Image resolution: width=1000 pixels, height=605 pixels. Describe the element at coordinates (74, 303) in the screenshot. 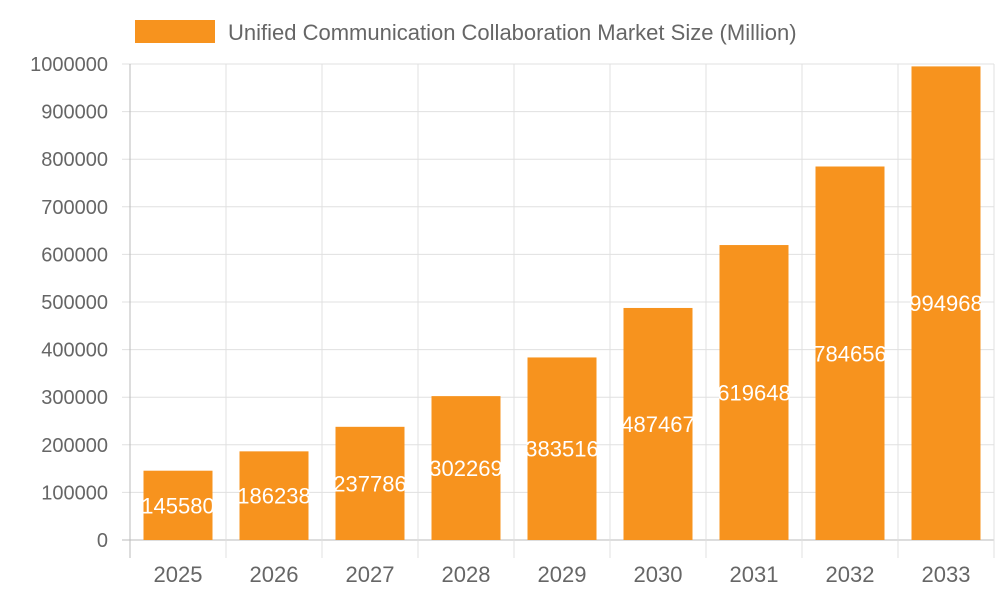

I see `y-tick-label: 500000` at that location.